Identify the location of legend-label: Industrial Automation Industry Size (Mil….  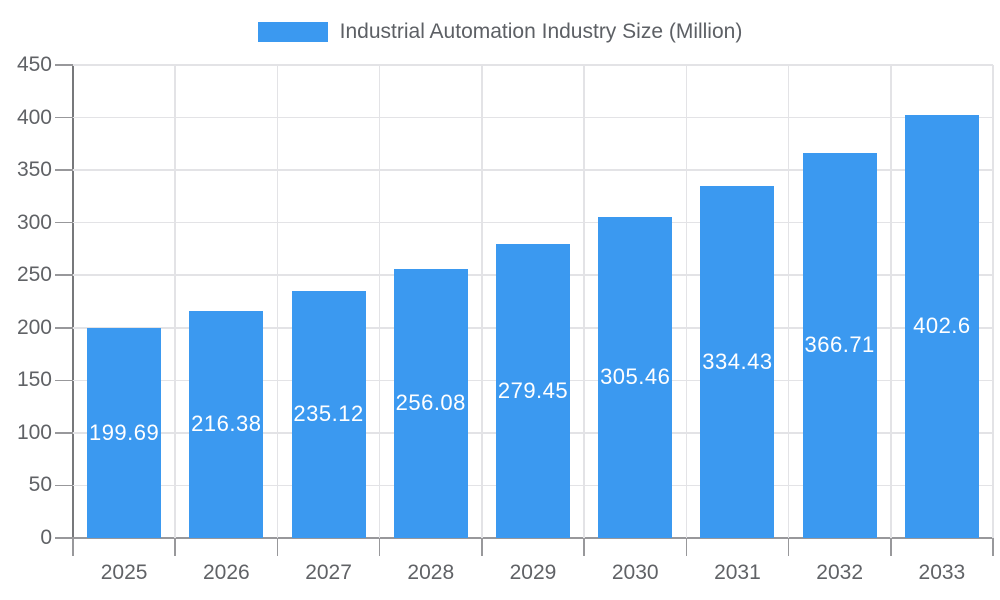
(541, 31).